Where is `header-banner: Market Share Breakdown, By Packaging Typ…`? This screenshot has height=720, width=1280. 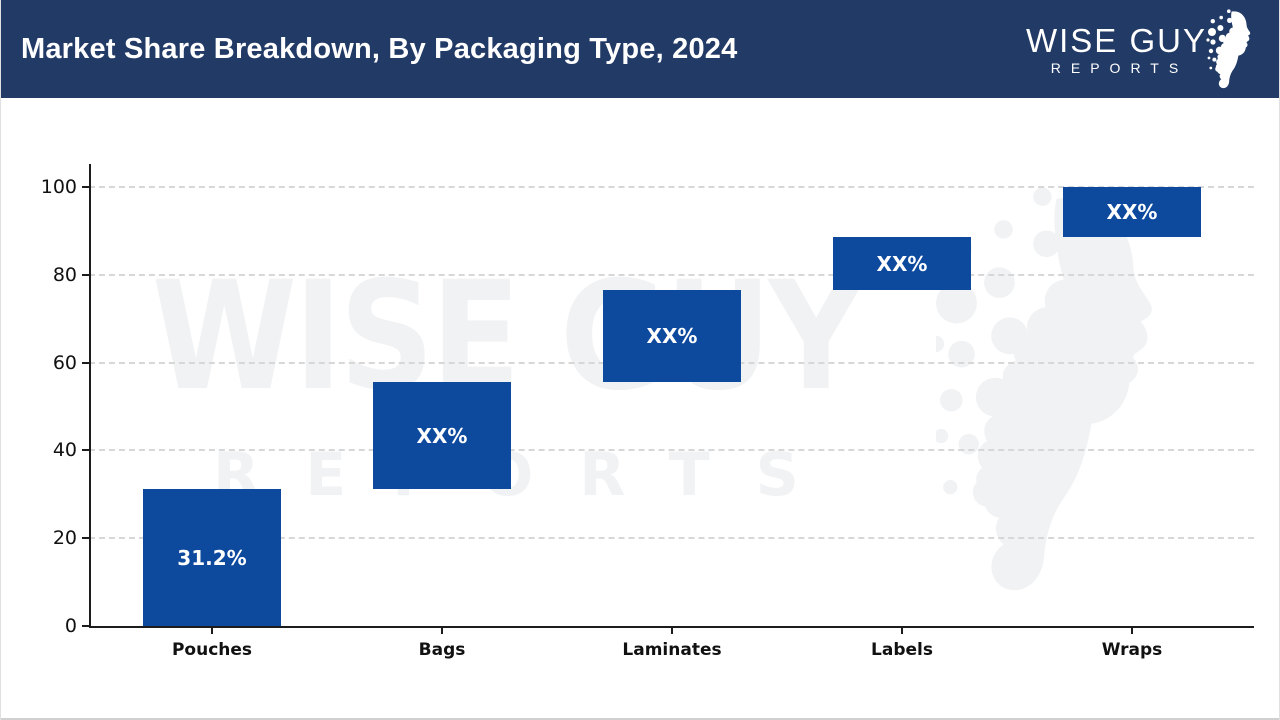 header-banner: Market Share Breakdown, By Packaging Typ… is located at coordinates (640, 49).